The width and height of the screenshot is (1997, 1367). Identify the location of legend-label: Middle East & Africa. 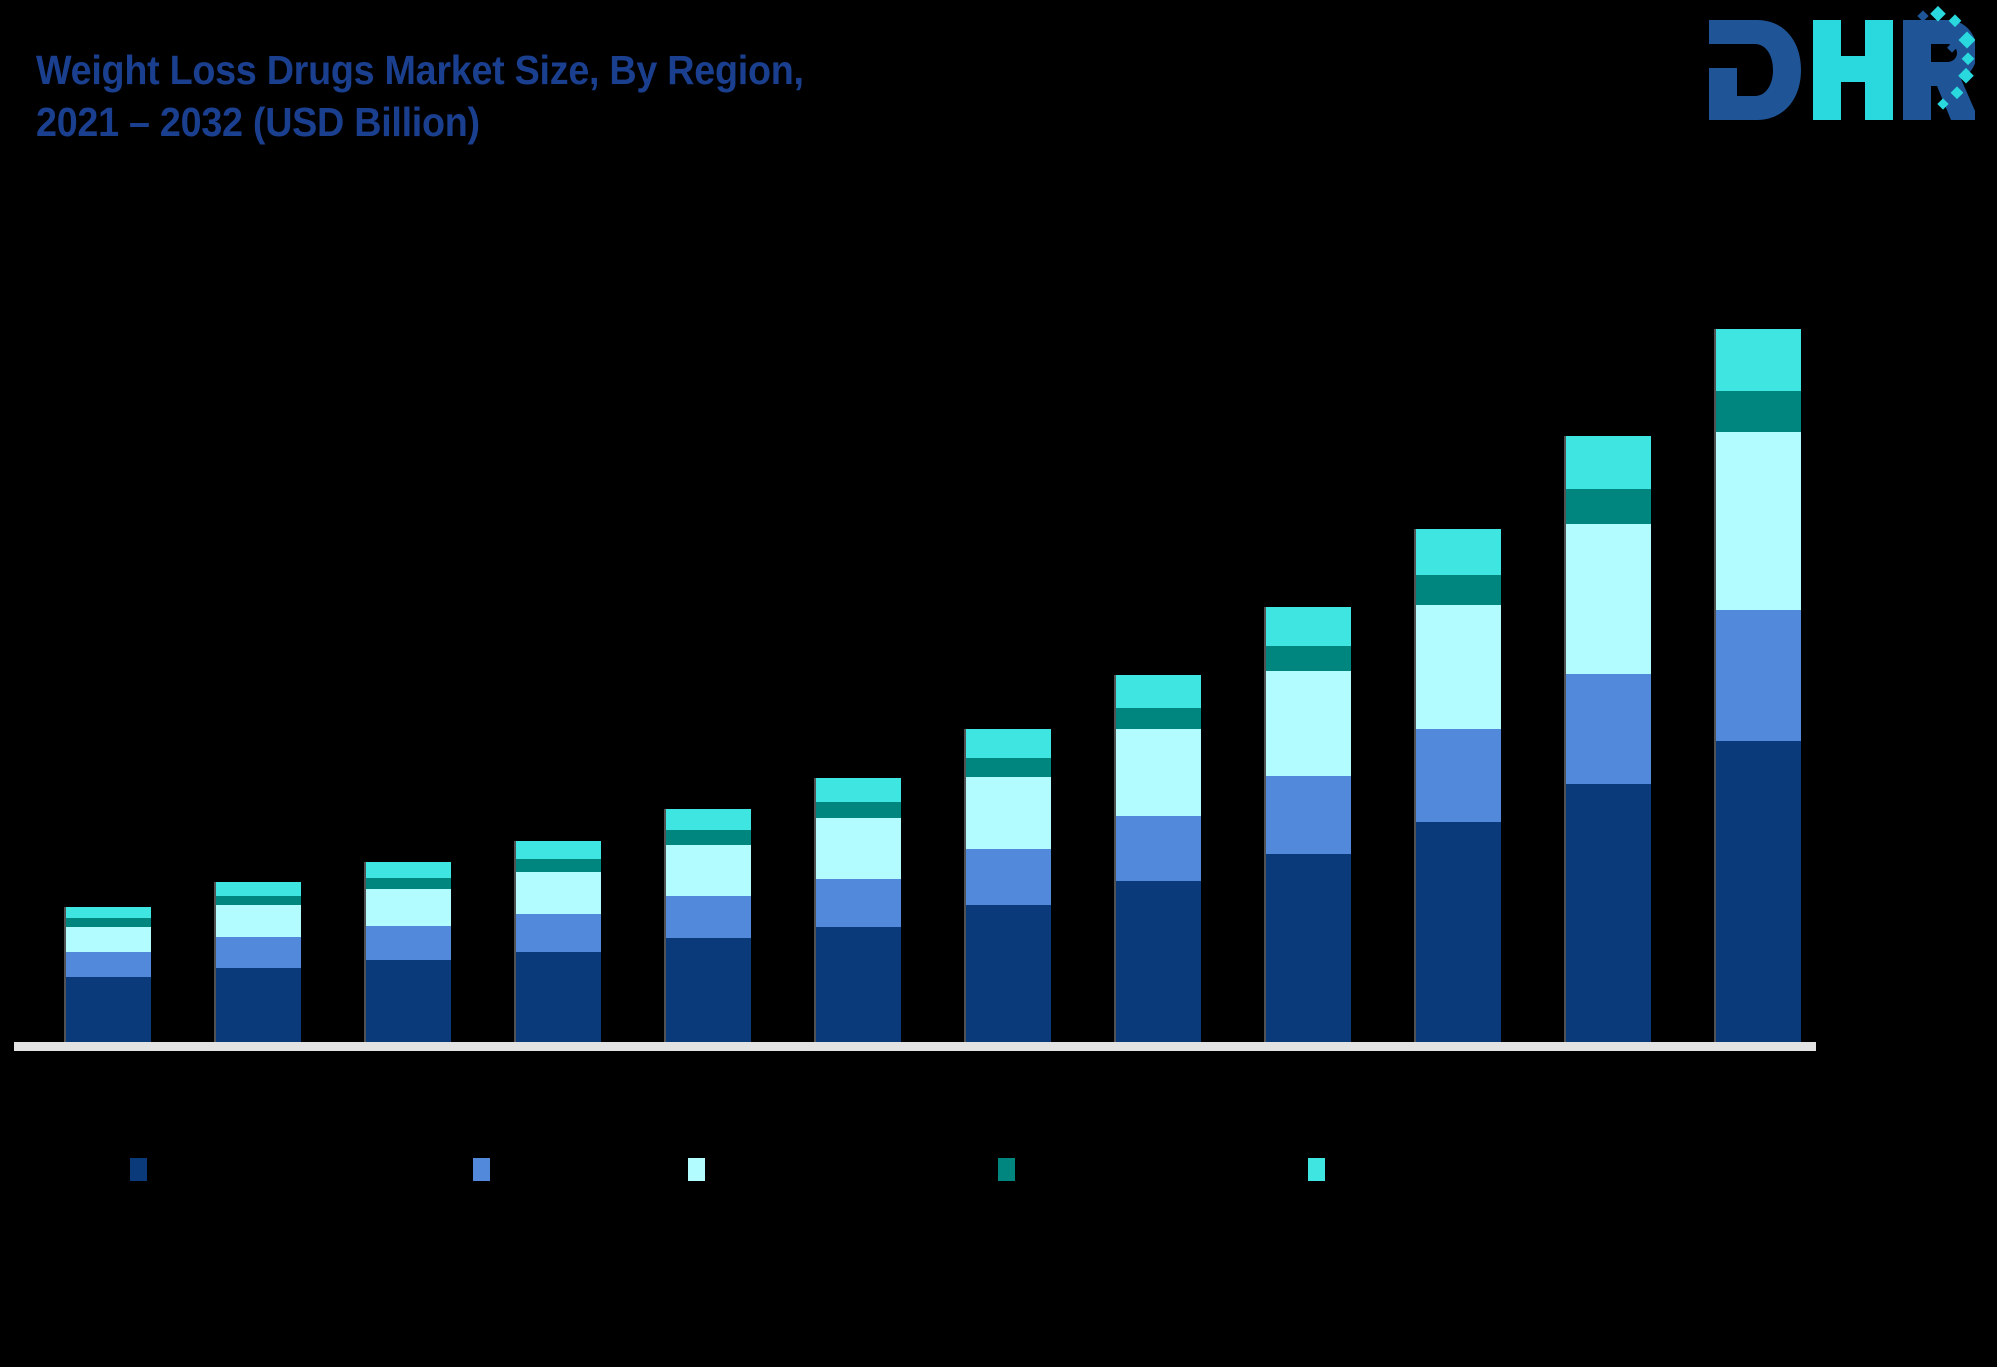
(1420, 1169).